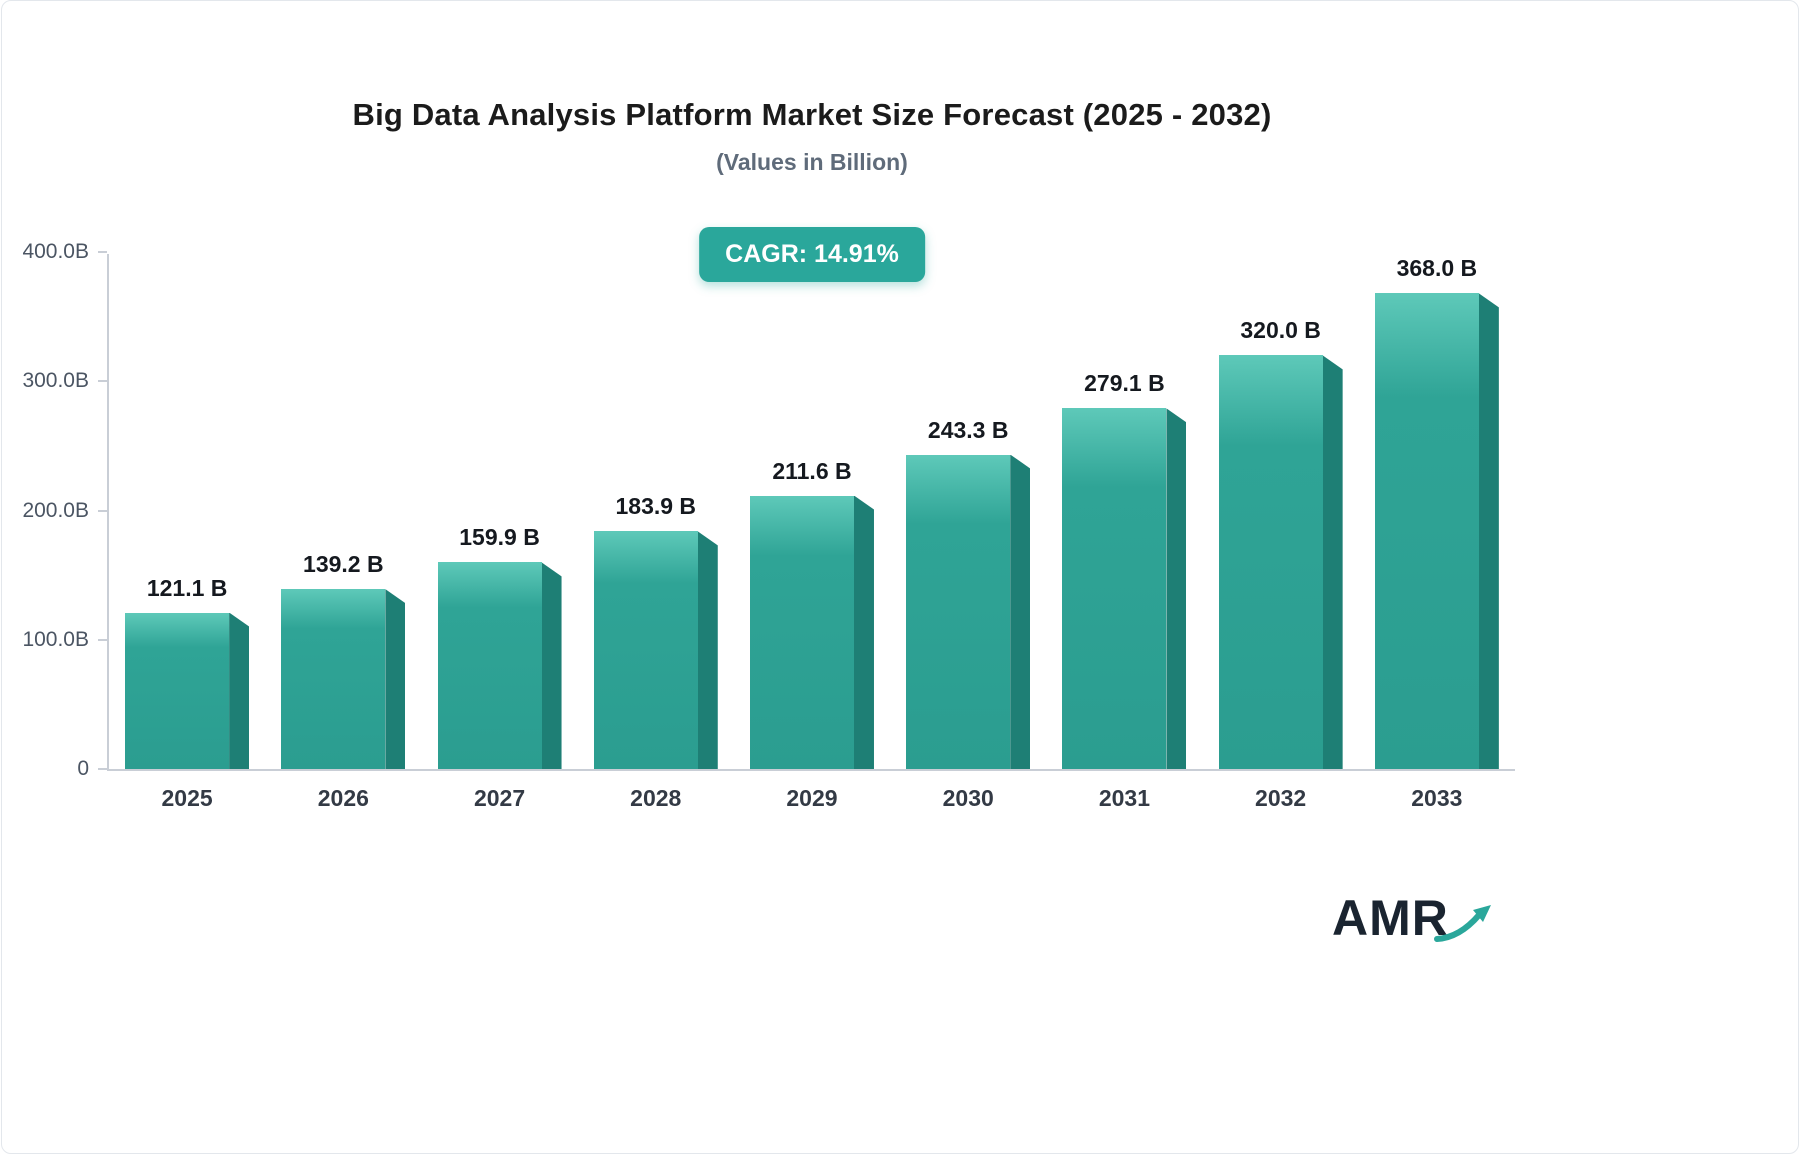  Describe the element at coordinates (187, 587) in the screenshot. I see `bar-value-label: 121.1 B` at that location.